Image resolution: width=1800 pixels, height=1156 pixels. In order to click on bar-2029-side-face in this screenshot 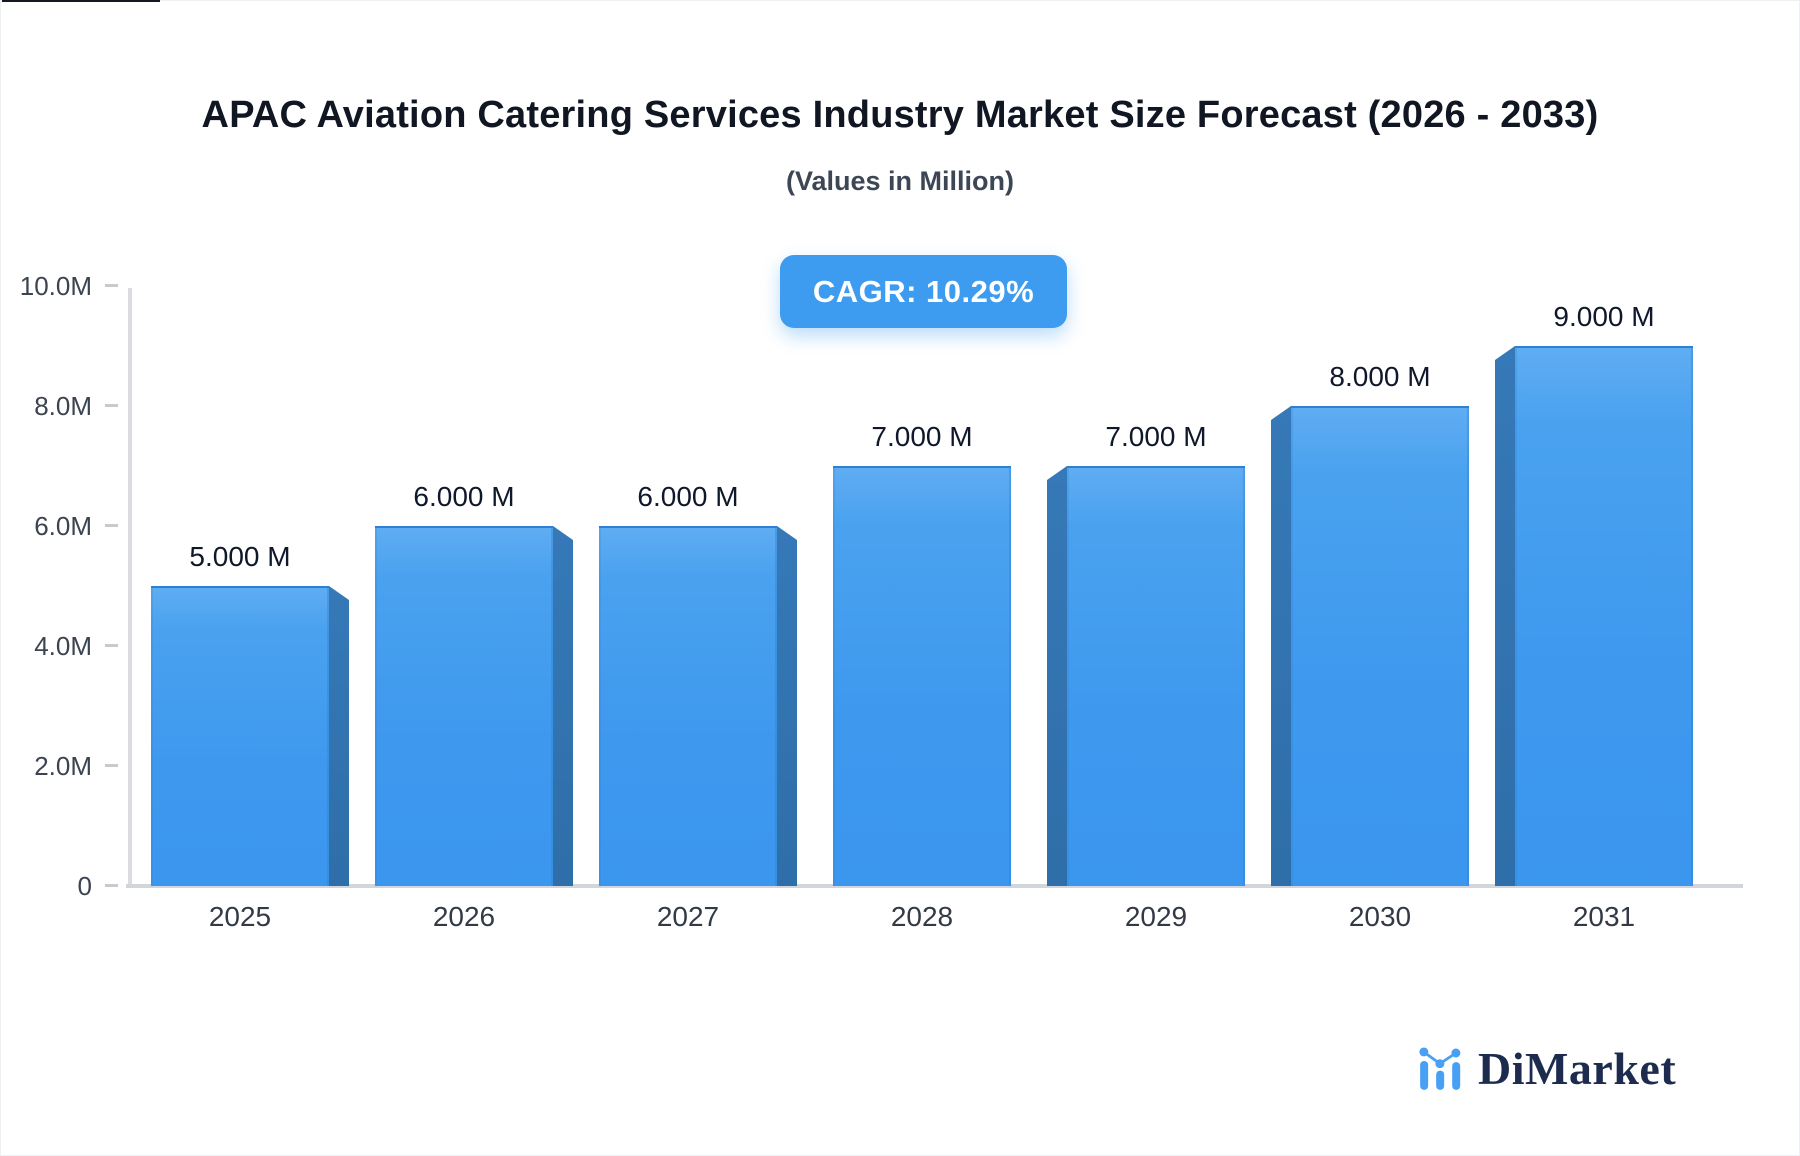, I will do `click(1057, 676)`.